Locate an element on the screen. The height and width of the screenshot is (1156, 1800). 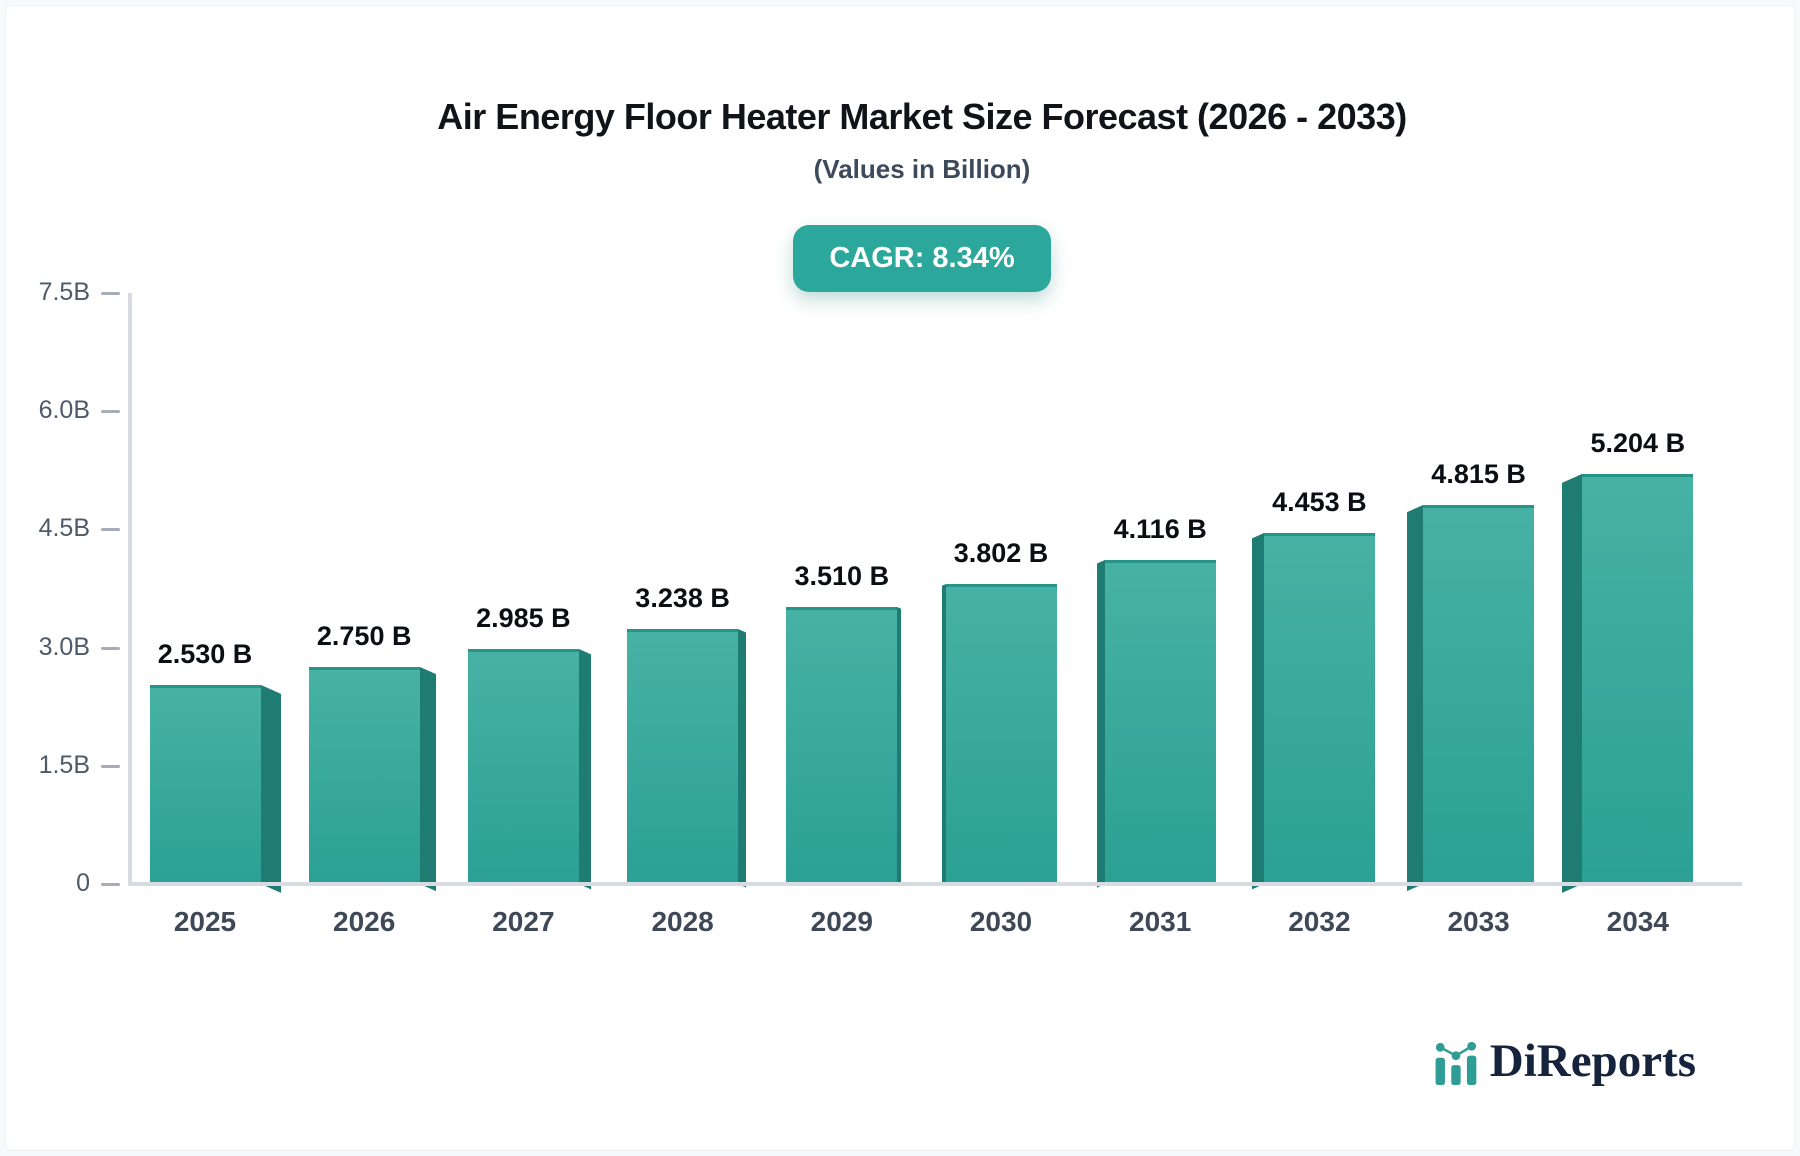
bar-value-label-2026: 2.750 B is located at coordinates (364, 636).